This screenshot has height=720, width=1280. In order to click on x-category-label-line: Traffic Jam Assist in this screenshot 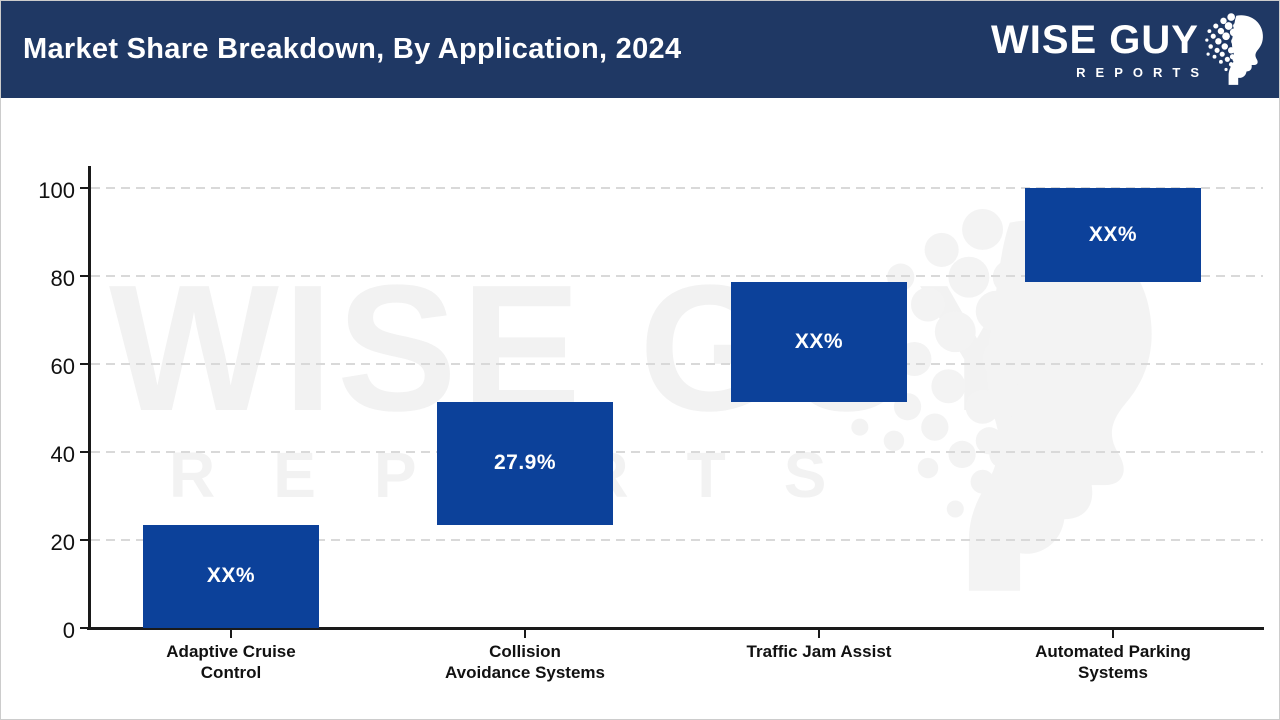, I will do `click(819, 651)`.